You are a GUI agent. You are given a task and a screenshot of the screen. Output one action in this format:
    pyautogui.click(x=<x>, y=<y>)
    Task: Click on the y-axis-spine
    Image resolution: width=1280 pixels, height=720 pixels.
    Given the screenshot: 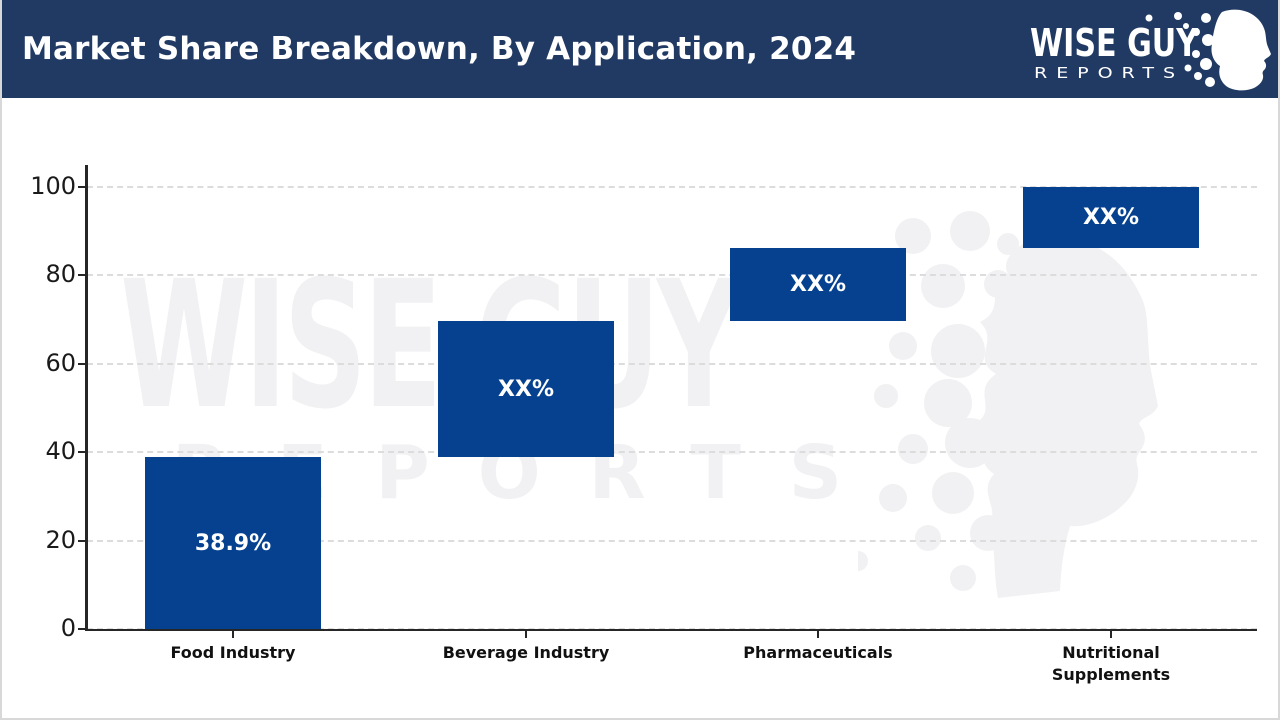 What is the action you would take?
    pyautogui.click(x=86, y=398)
    